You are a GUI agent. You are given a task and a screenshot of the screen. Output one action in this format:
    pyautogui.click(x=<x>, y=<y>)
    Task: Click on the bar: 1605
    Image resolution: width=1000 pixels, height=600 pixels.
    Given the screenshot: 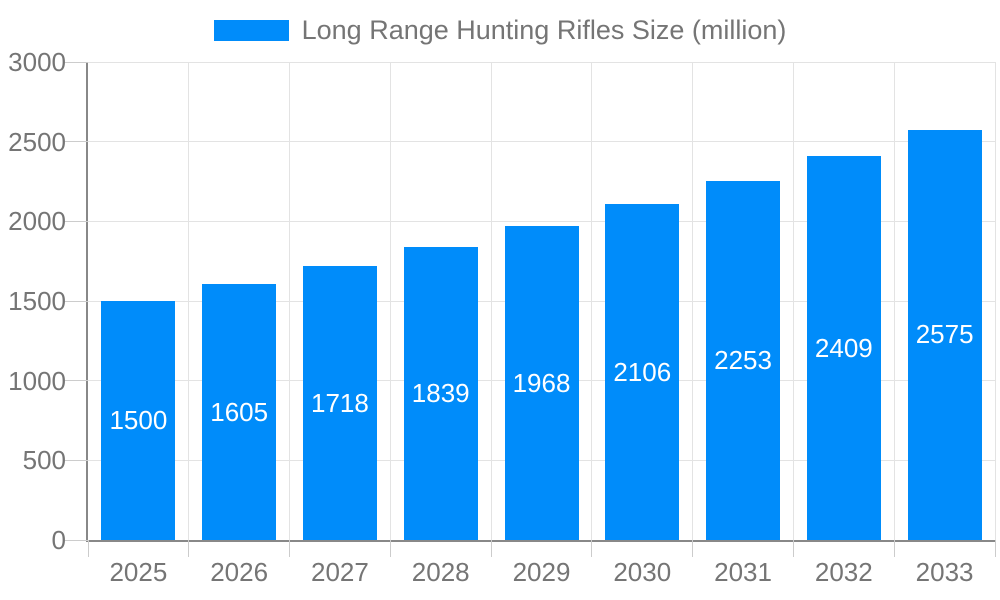 What is the action you would take?
    pyautogui.click(x=239, y=412)
    